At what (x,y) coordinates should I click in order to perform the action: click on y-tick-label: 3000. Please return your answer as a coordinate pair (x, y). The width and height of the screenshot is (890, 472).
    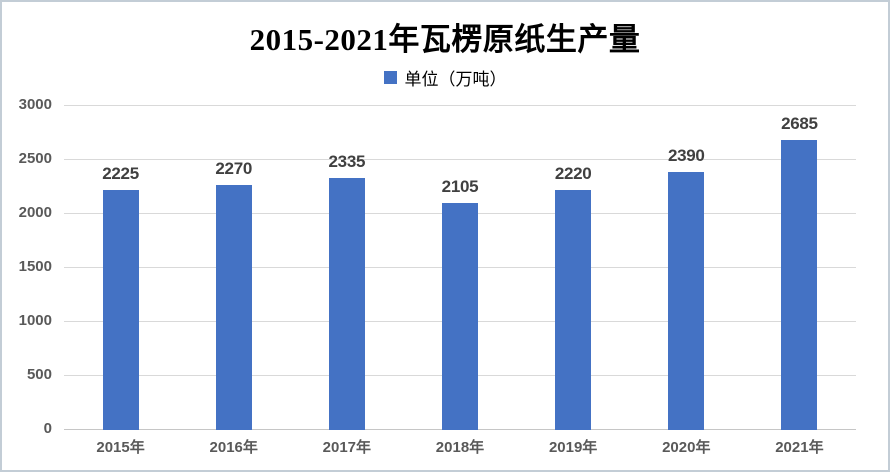
    Looking at the image, I should click on (35, 104).